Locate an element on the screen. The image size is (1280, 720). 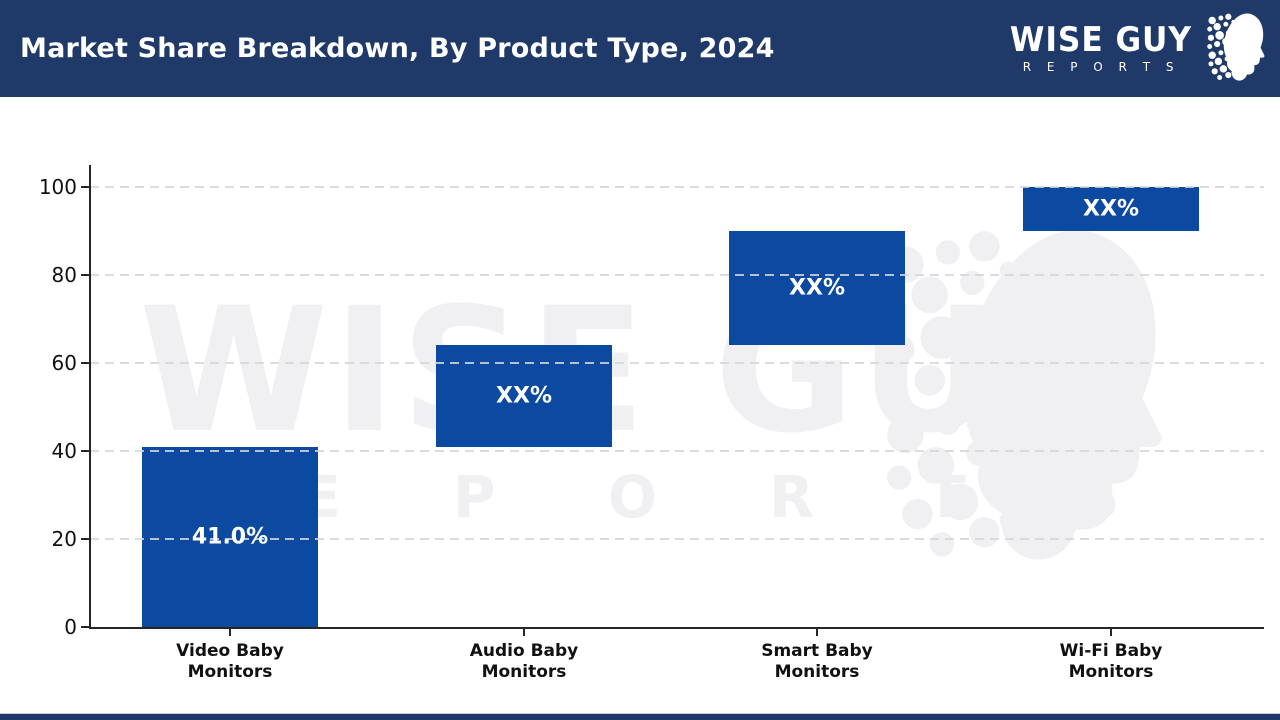
bar-value-label: 41.0% is located at coordinates (230, 537).